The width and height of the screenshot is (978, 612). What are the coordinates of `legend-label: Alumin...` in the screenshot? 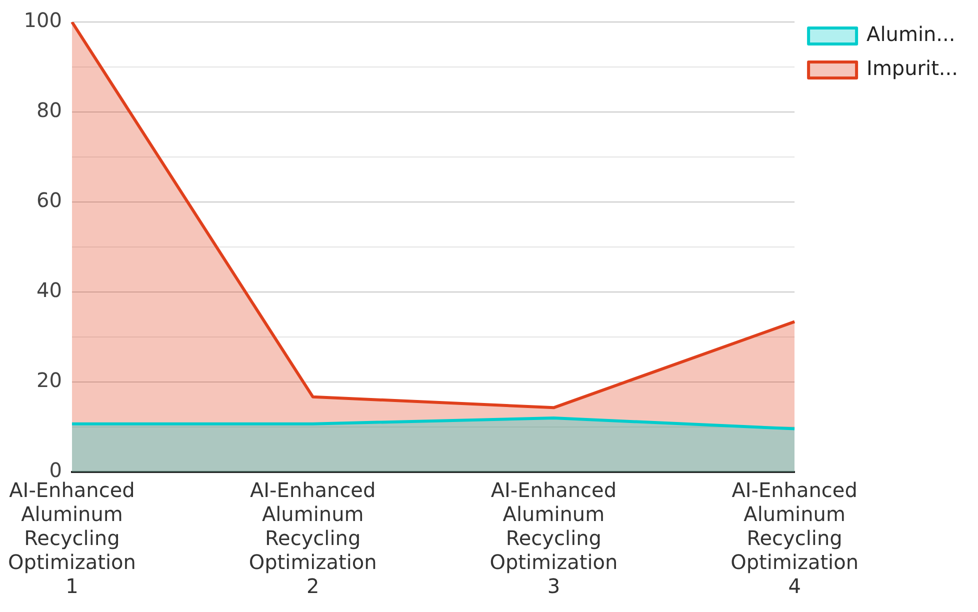 It's located at (911, 34).